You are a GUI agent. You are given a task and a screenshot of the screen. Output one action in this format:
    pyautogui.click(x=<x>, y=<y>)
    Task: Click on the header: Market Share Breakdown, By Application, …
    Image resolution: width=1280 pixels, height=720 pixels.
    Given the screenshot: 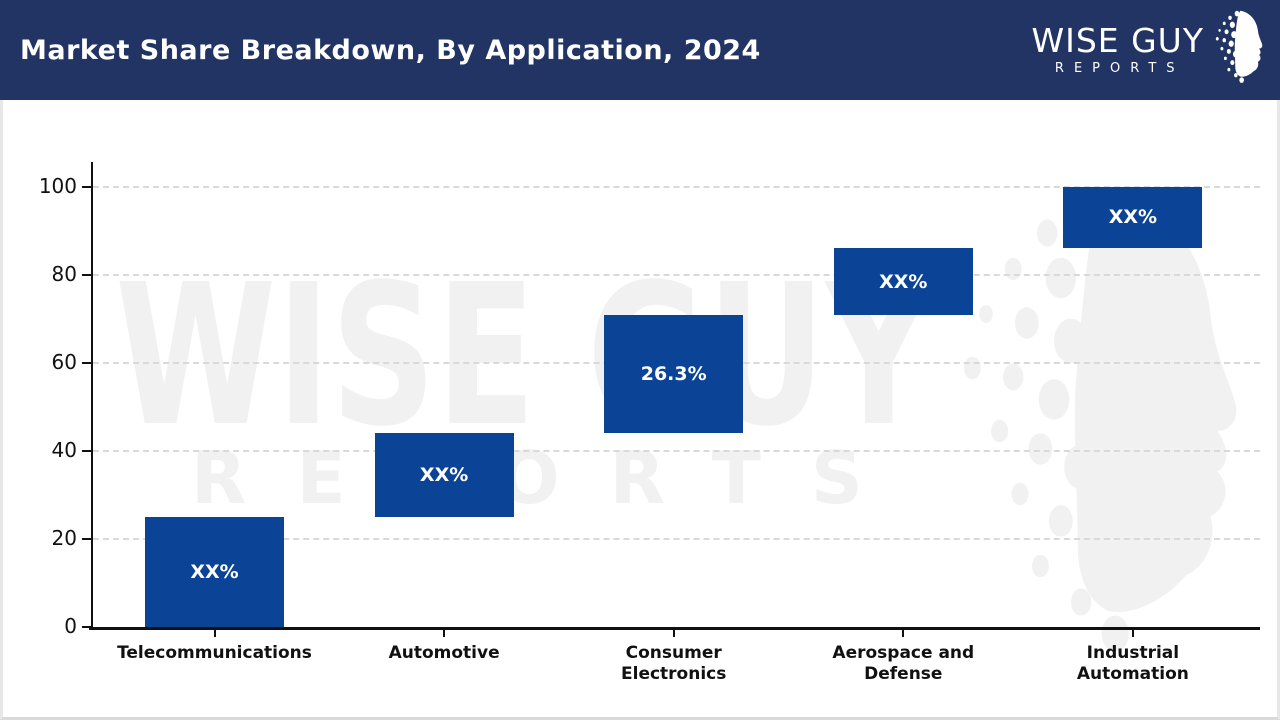 What is the action you would take?
    pyautogui.click(x=640, y=50)
    